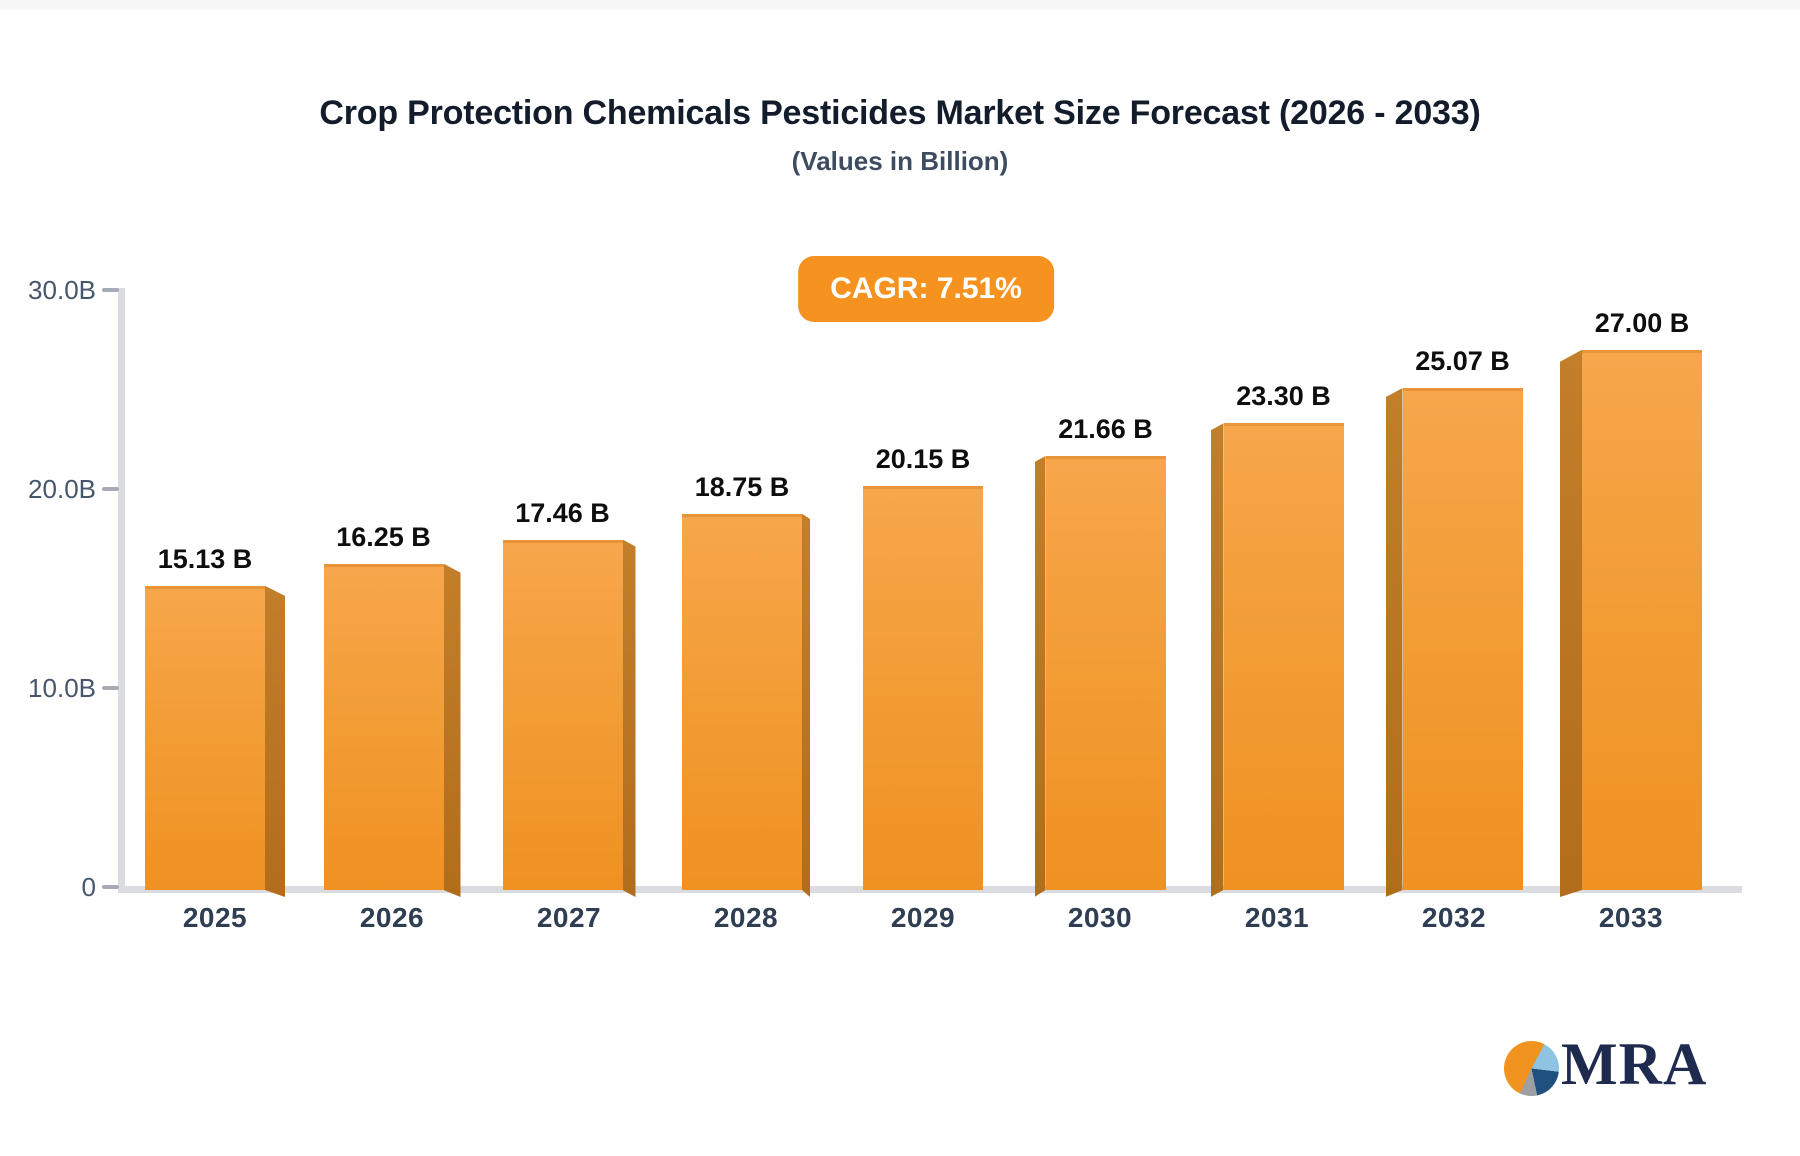 This screenshot has width=1800, height=1156. Describe the element at coordinates (1040, 676) in the screenshot. I see `bar-side-face bar-2030-side` at that location.